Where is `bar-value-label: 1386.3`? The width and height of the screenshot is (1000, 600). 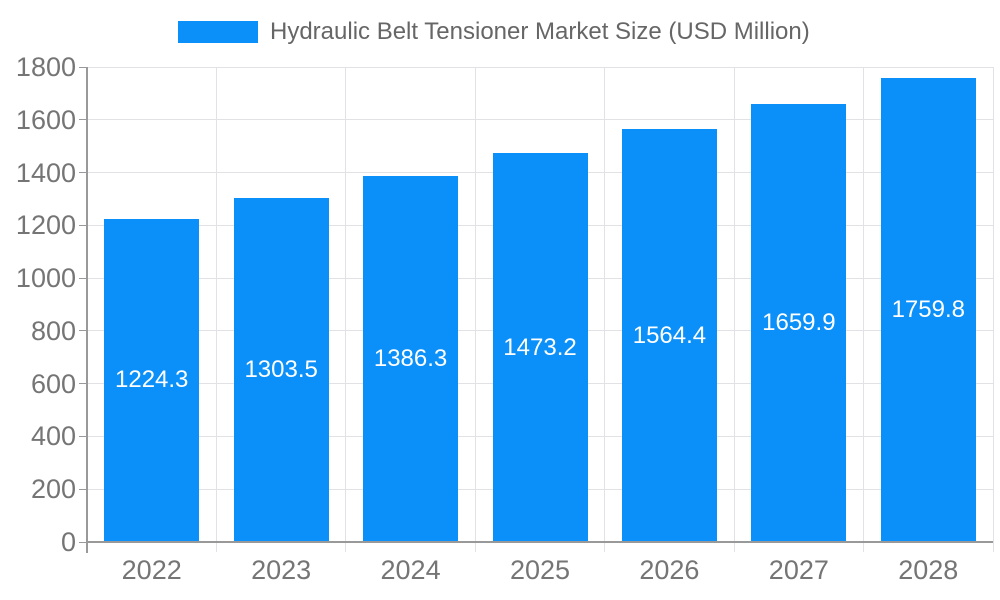 bar-value-label: 1386.3 is located at coordinates (410, 359).